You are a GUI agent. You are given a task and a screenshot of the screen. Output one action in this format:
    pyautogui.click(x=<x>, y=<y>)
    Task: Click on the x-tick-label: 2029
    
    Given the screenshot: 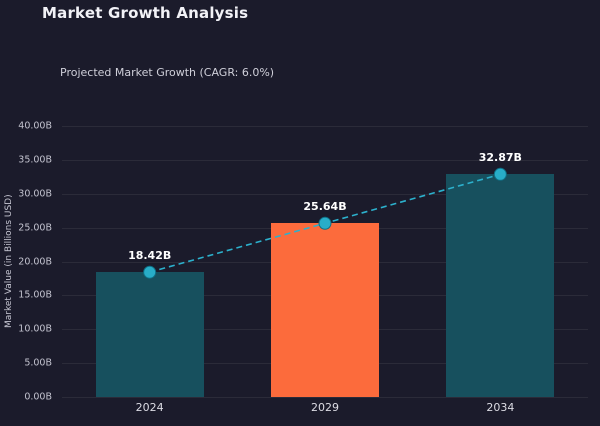 What is the action you would take?
    pyautogui.click(x=325, y=407)
    